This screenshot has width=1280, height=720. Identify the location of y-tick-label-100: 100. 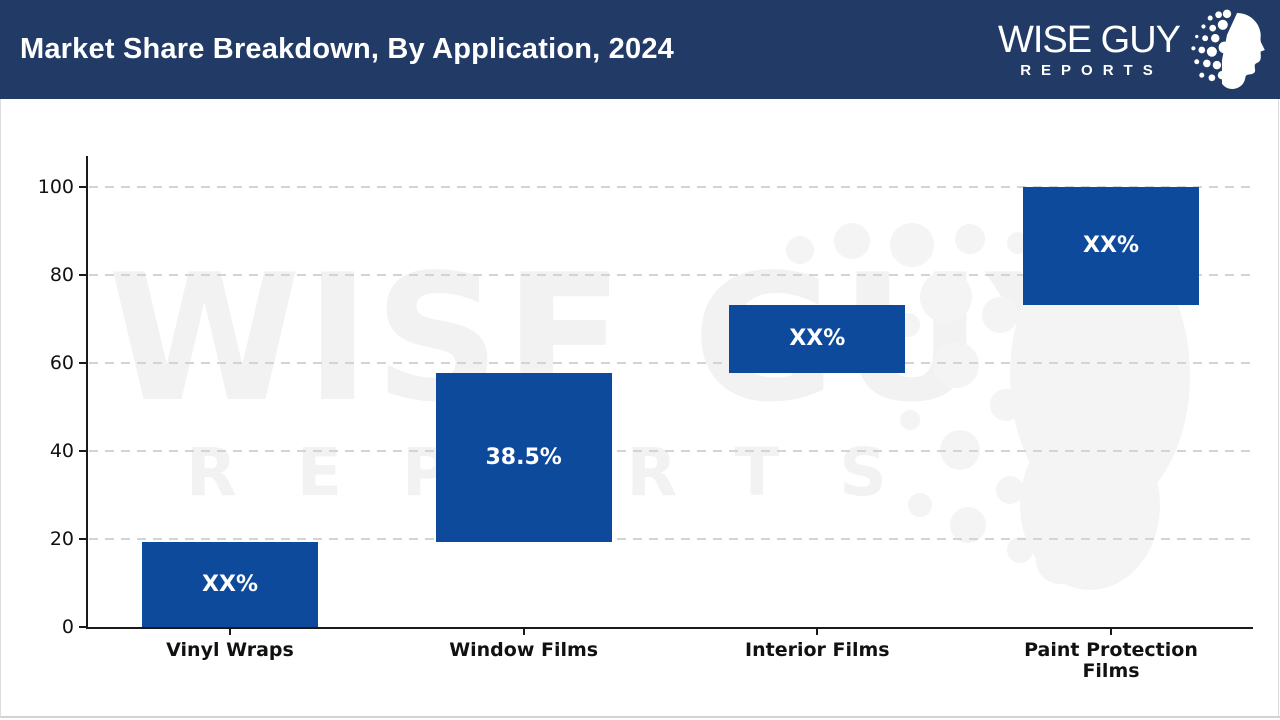
(55, 187).